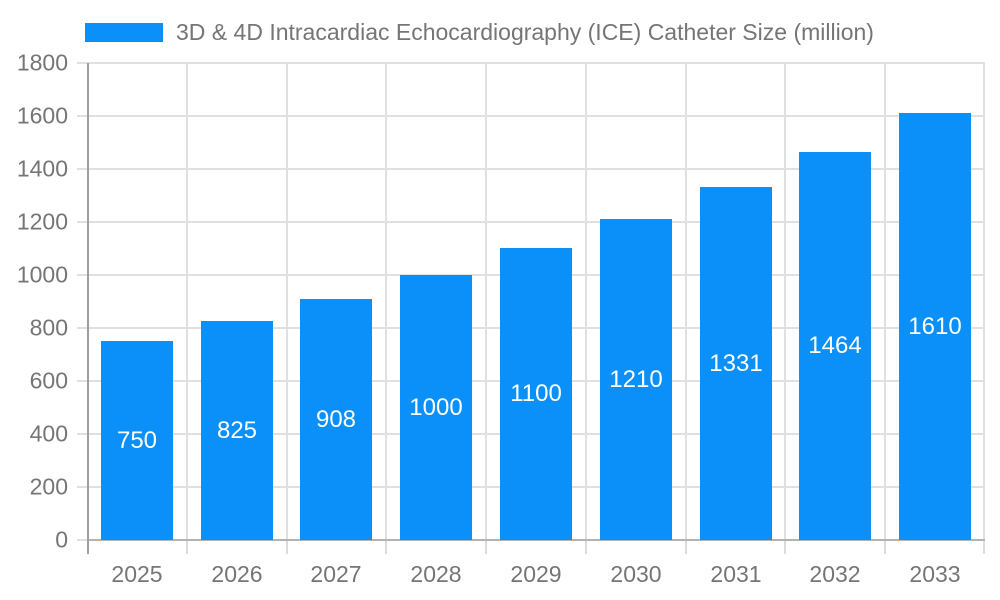 The width and height of the screenshot is (1000, 600). I want to click on y-axis-tick-label: 400, so click(48, 433).